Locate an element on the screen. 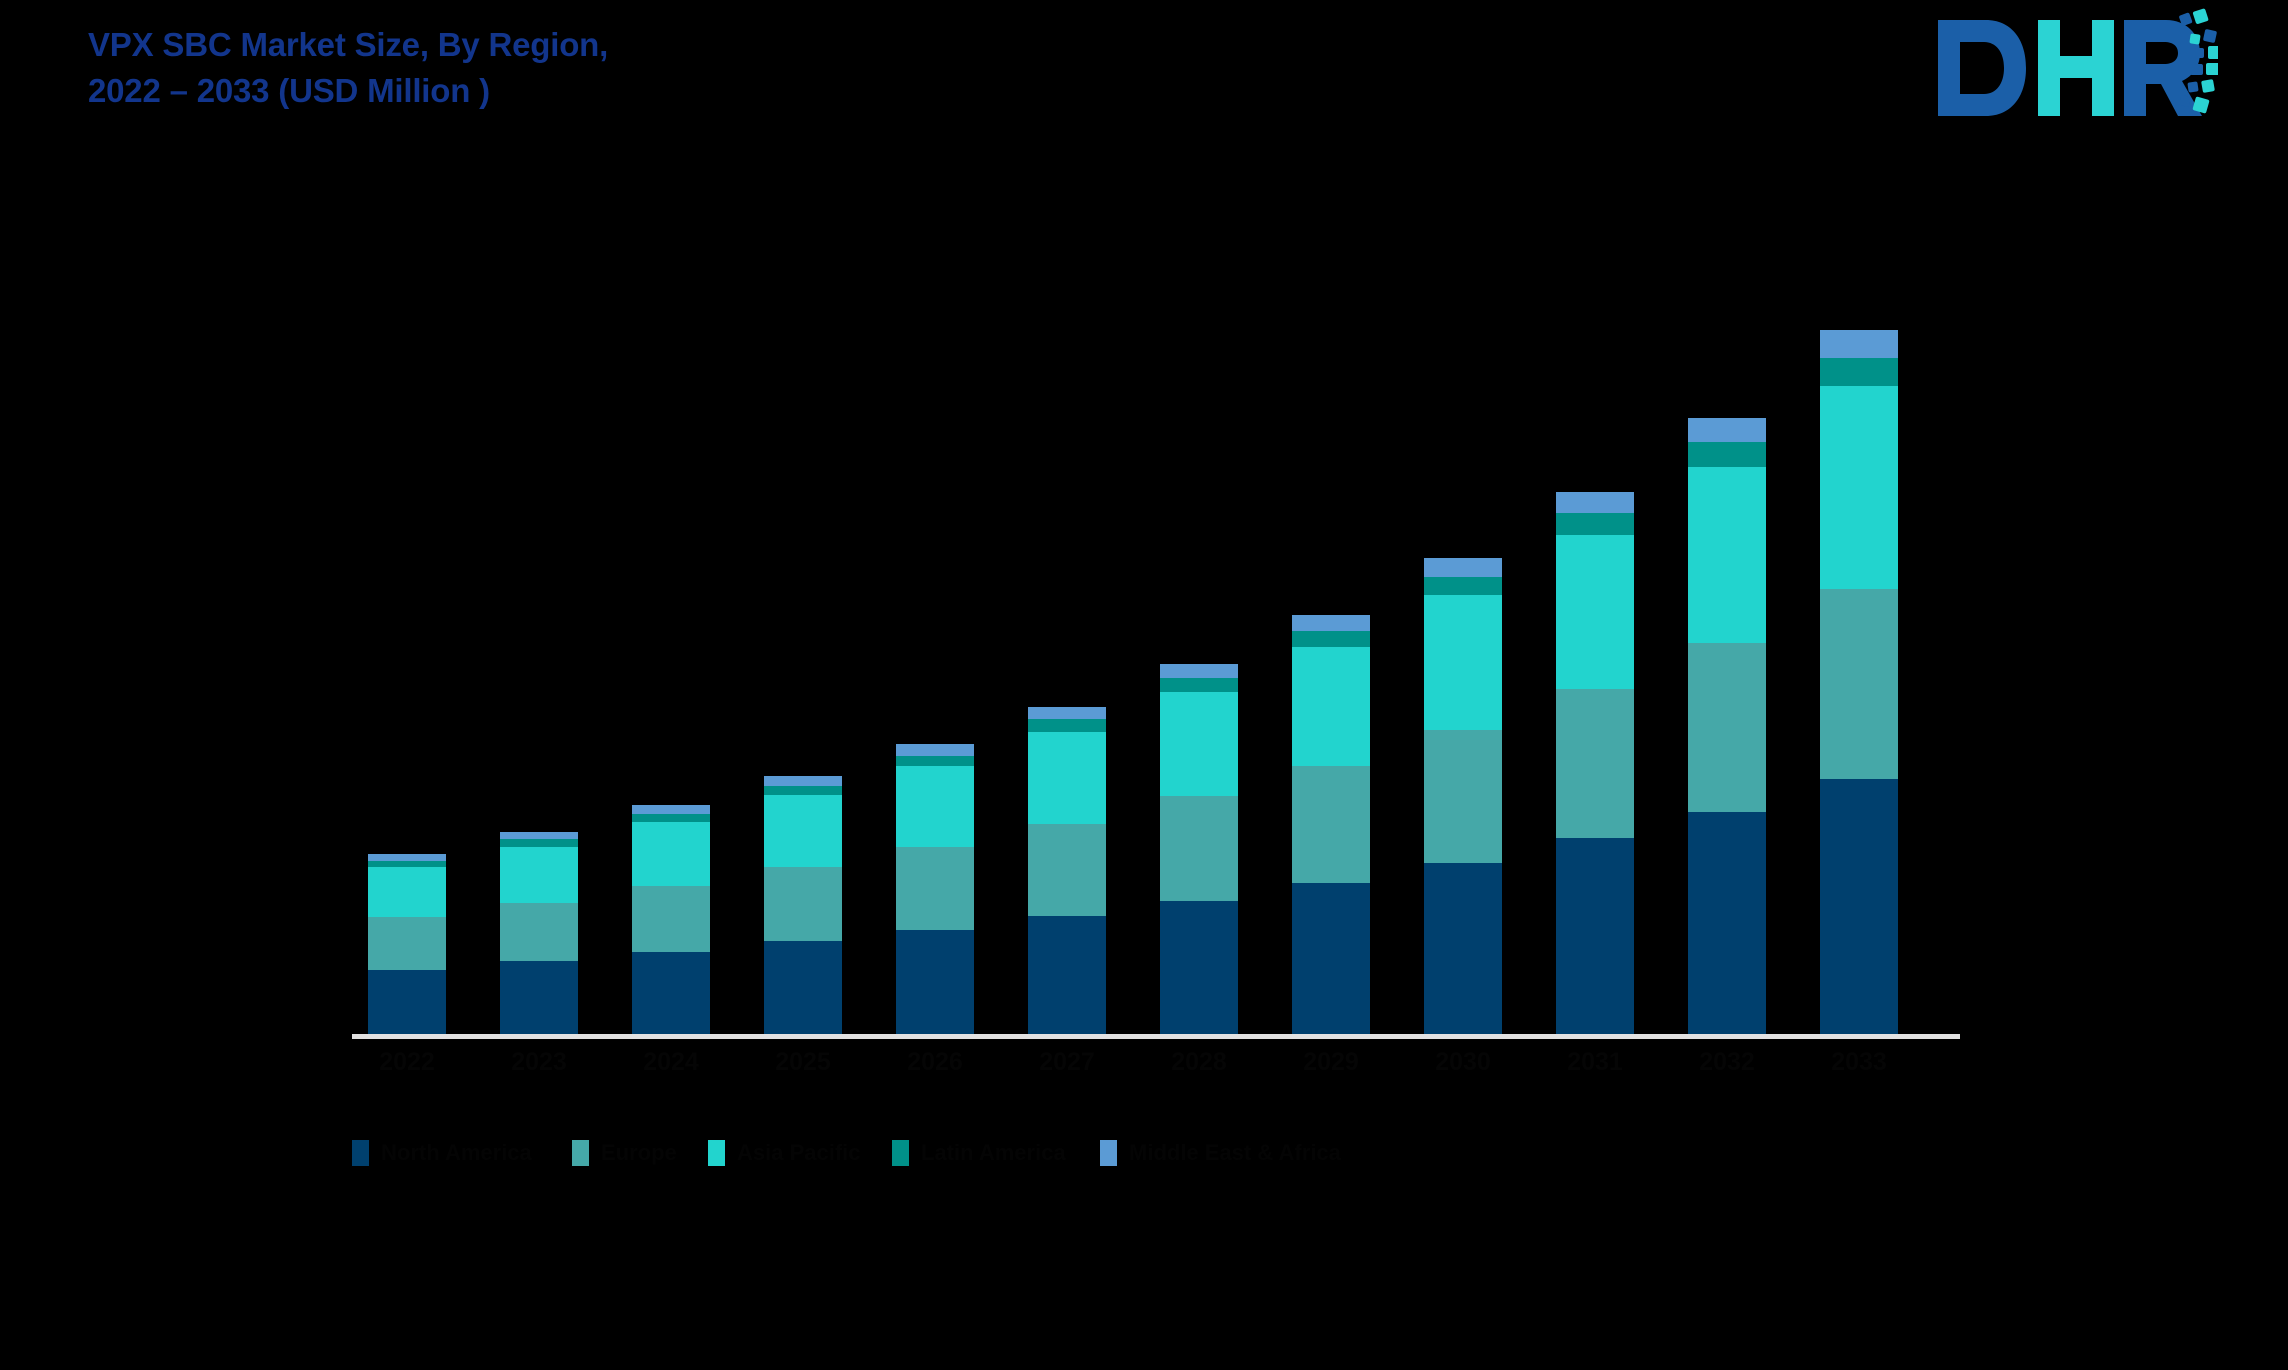  bar-2027 is located at coordinates (1067, 870).